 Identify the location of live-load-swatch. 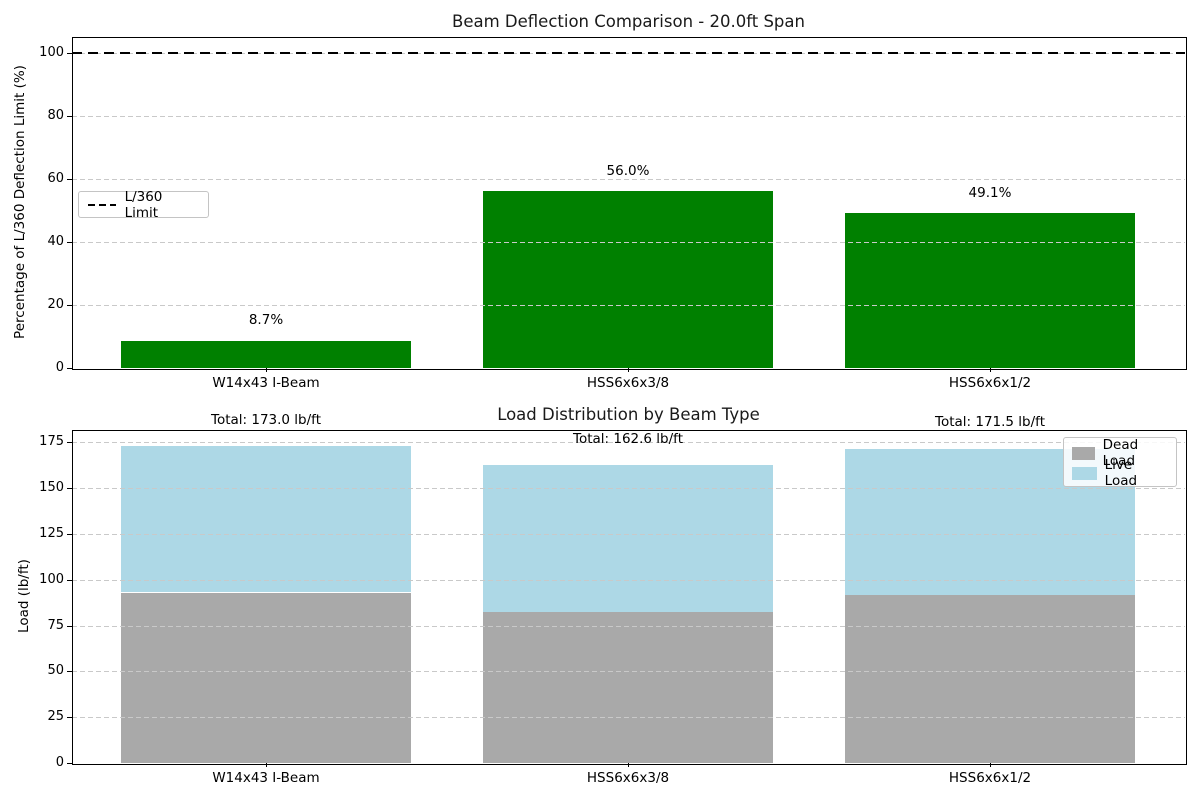
(1084, 473).